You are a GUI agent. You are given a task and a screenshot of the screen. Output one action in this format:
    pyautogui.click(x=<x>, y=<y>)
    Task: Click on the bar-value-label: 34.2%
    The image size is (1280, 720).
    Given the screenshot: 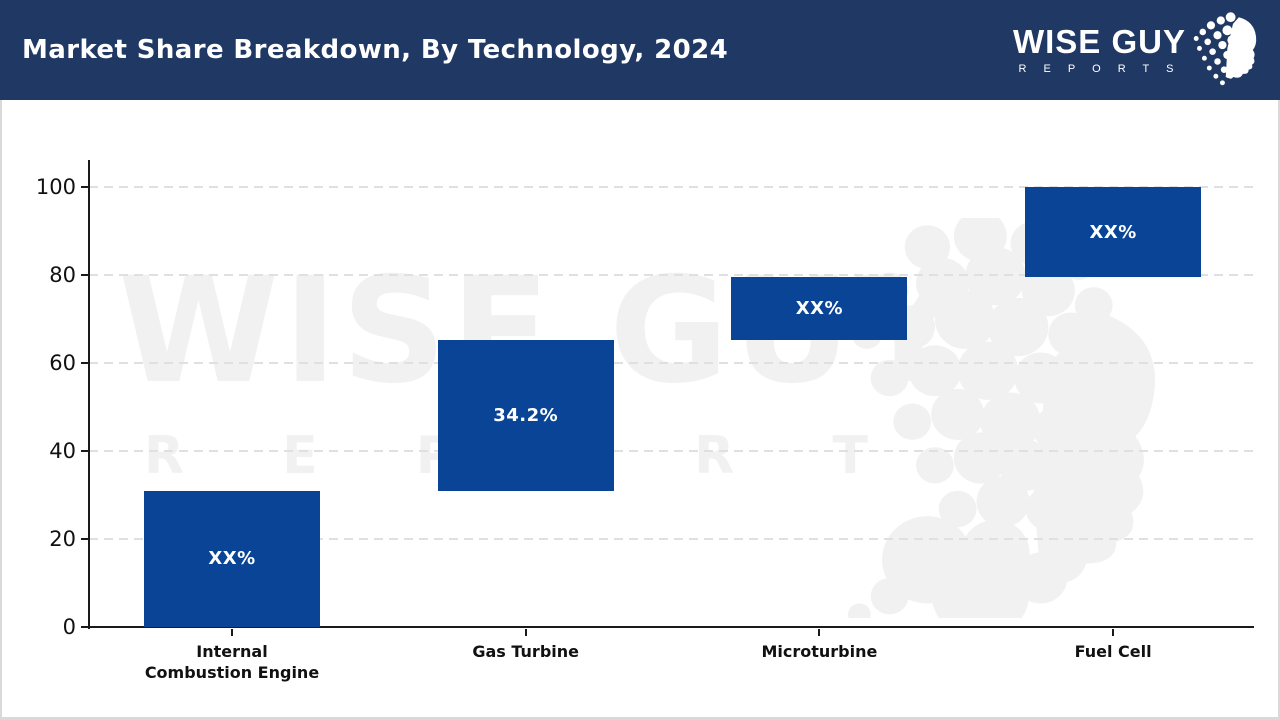 What is the action you would take?
    pyautogui.click(x=526, y=415)
    